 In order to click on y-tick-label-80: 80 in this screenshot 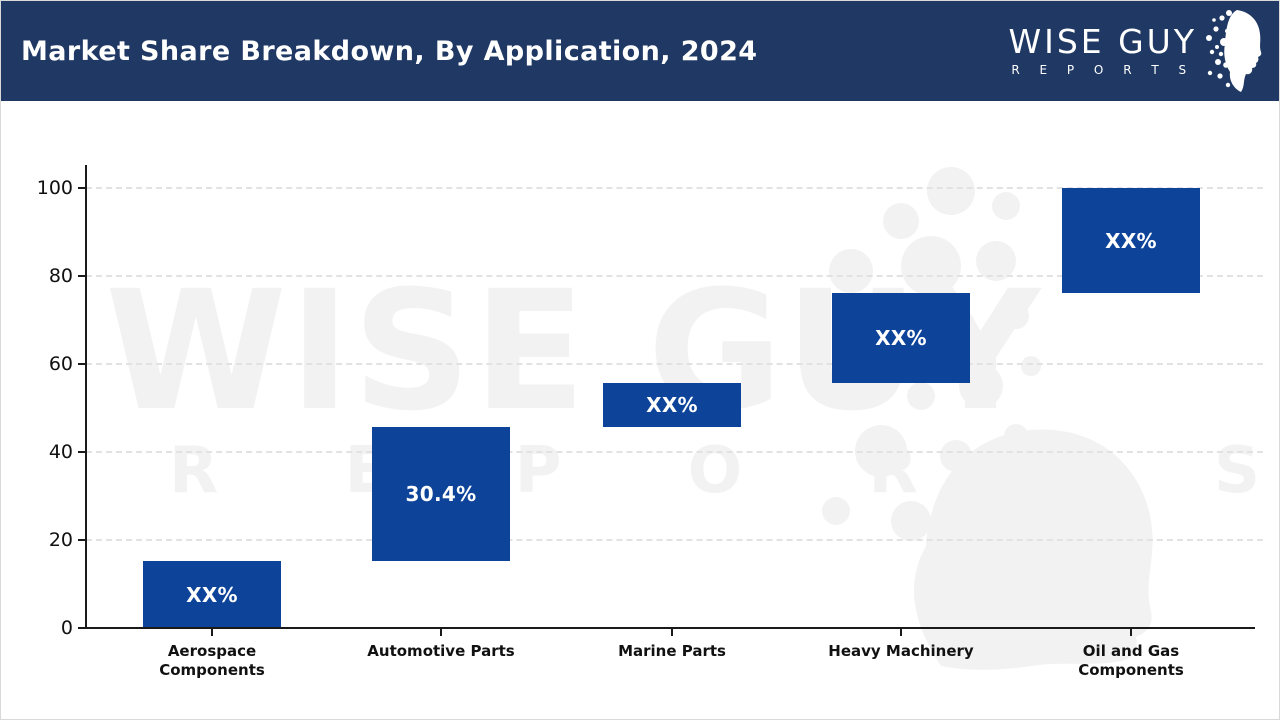, I will do `click(60, 276)`.